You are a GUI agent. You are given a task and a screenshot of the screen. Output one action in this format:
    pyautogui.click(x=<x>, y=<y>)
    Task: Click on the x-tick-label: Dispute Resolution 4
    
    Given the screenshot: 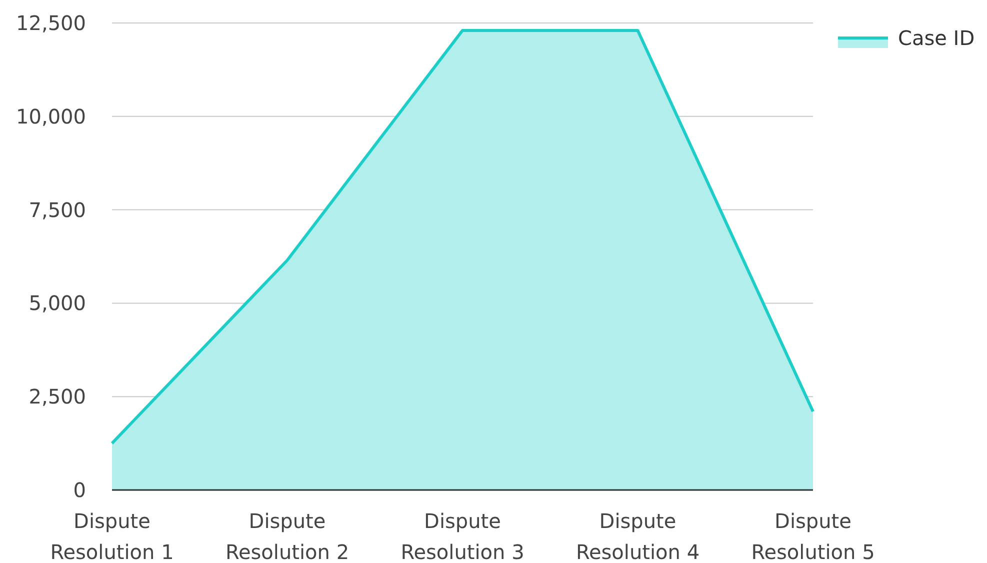 What is the action you would take?
    pyautogui.click(x=638, y=536)
    